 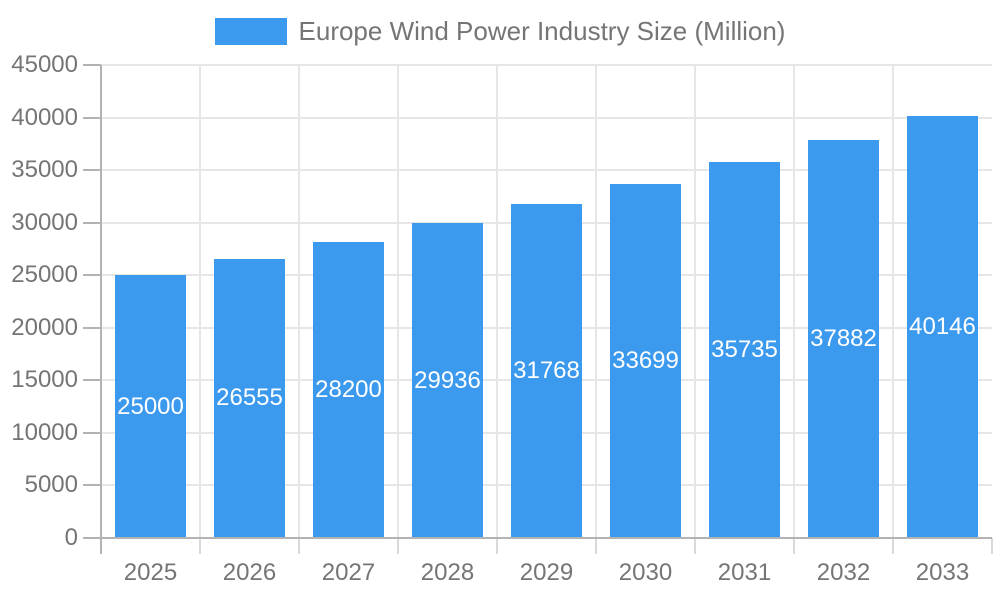 What do you see at coordinates (645, 572) in the screenshot?
I see `x-tick-label: 2030` at bounding box center [645, 572].